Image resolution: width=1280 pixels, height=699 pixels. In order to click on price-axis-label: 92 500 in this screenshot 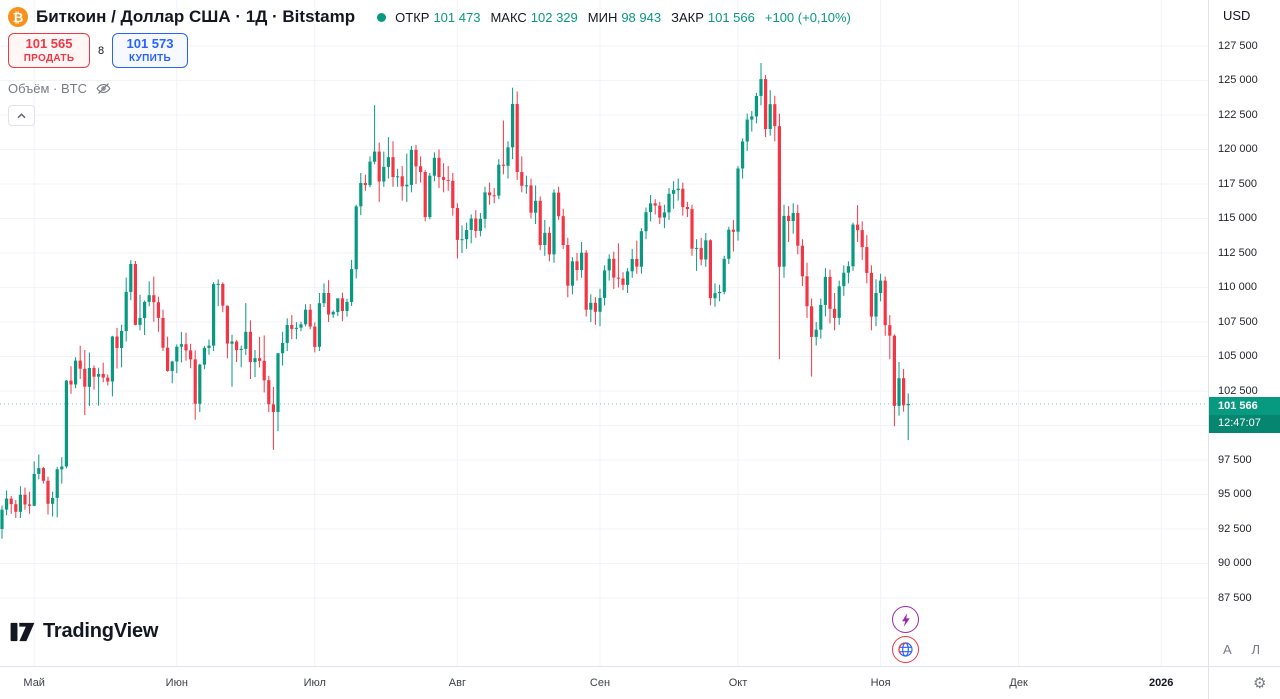, I will do `click(1235, 528)`.